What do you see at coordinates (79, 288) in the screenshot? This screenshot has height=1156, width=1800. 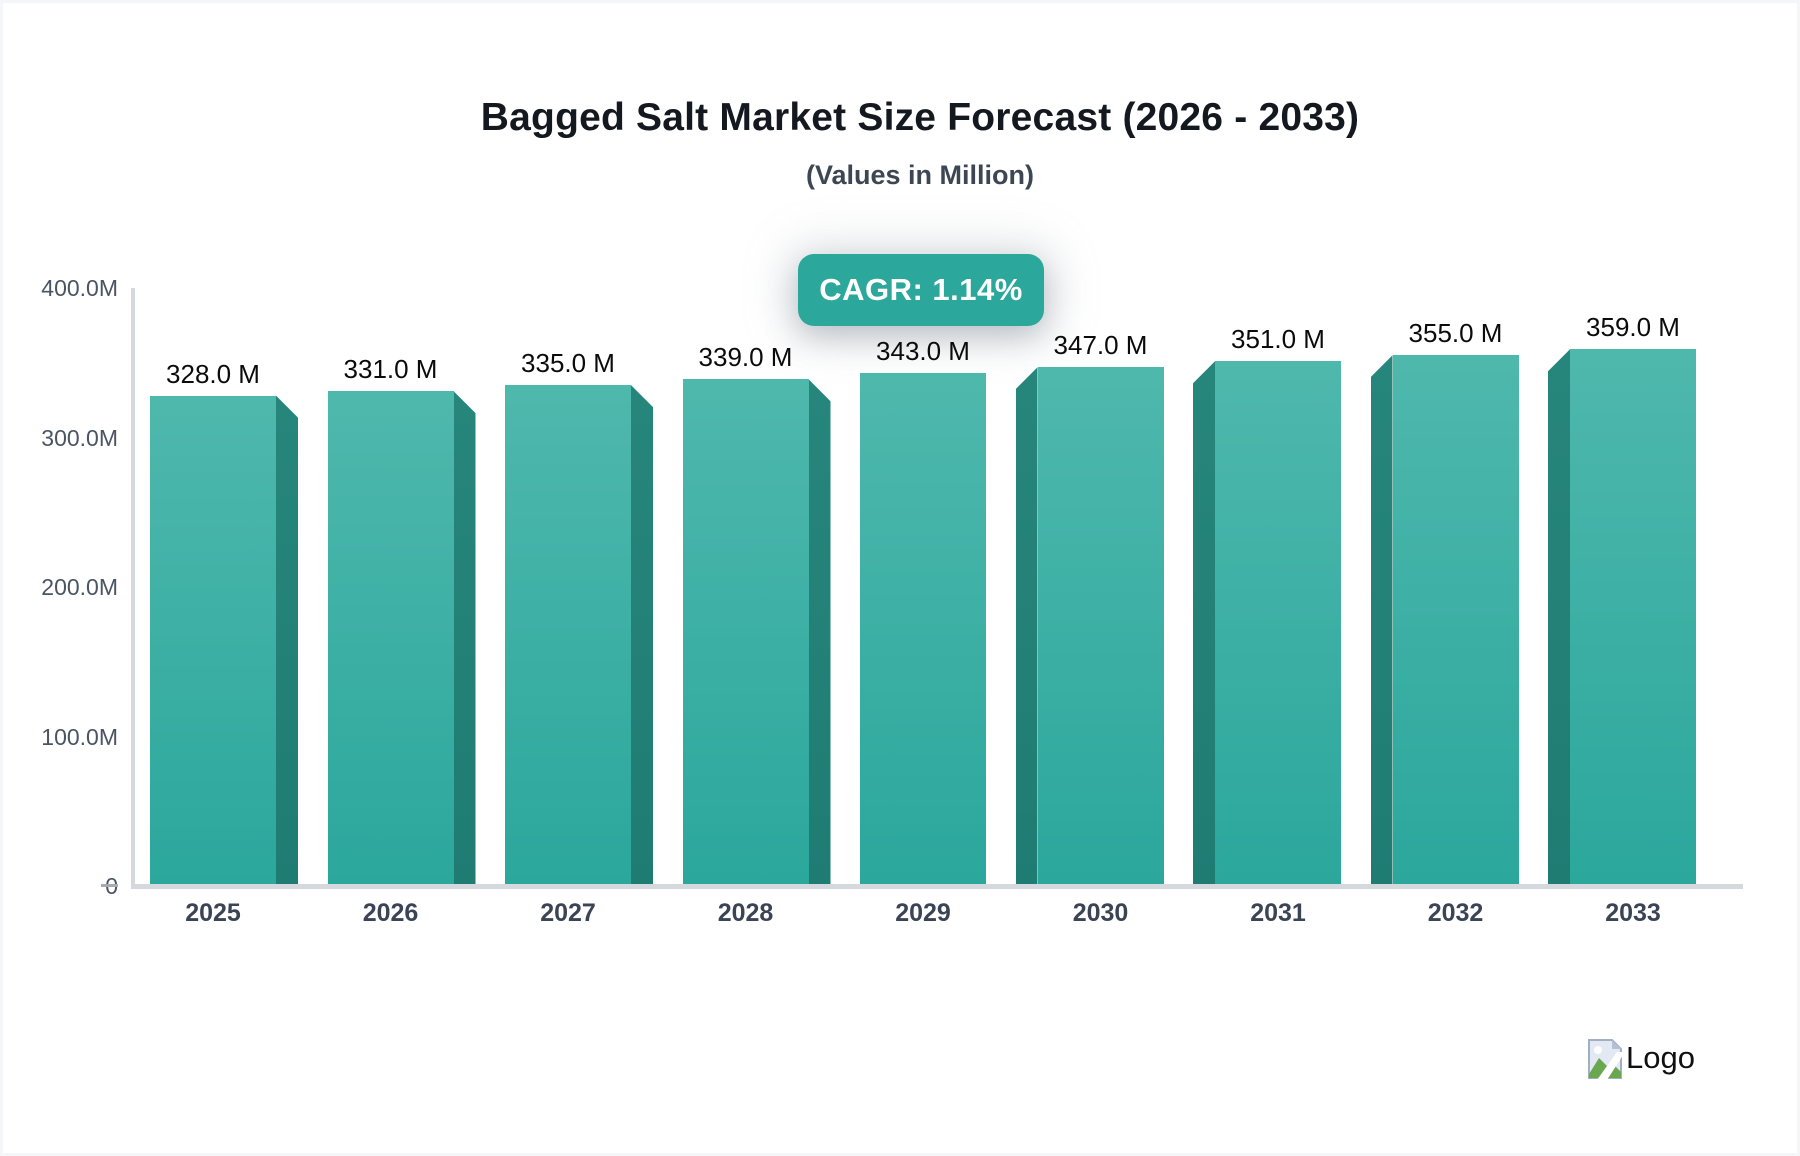 I see `y-axis-label: 400.0M` at bounding box center [79, 288].